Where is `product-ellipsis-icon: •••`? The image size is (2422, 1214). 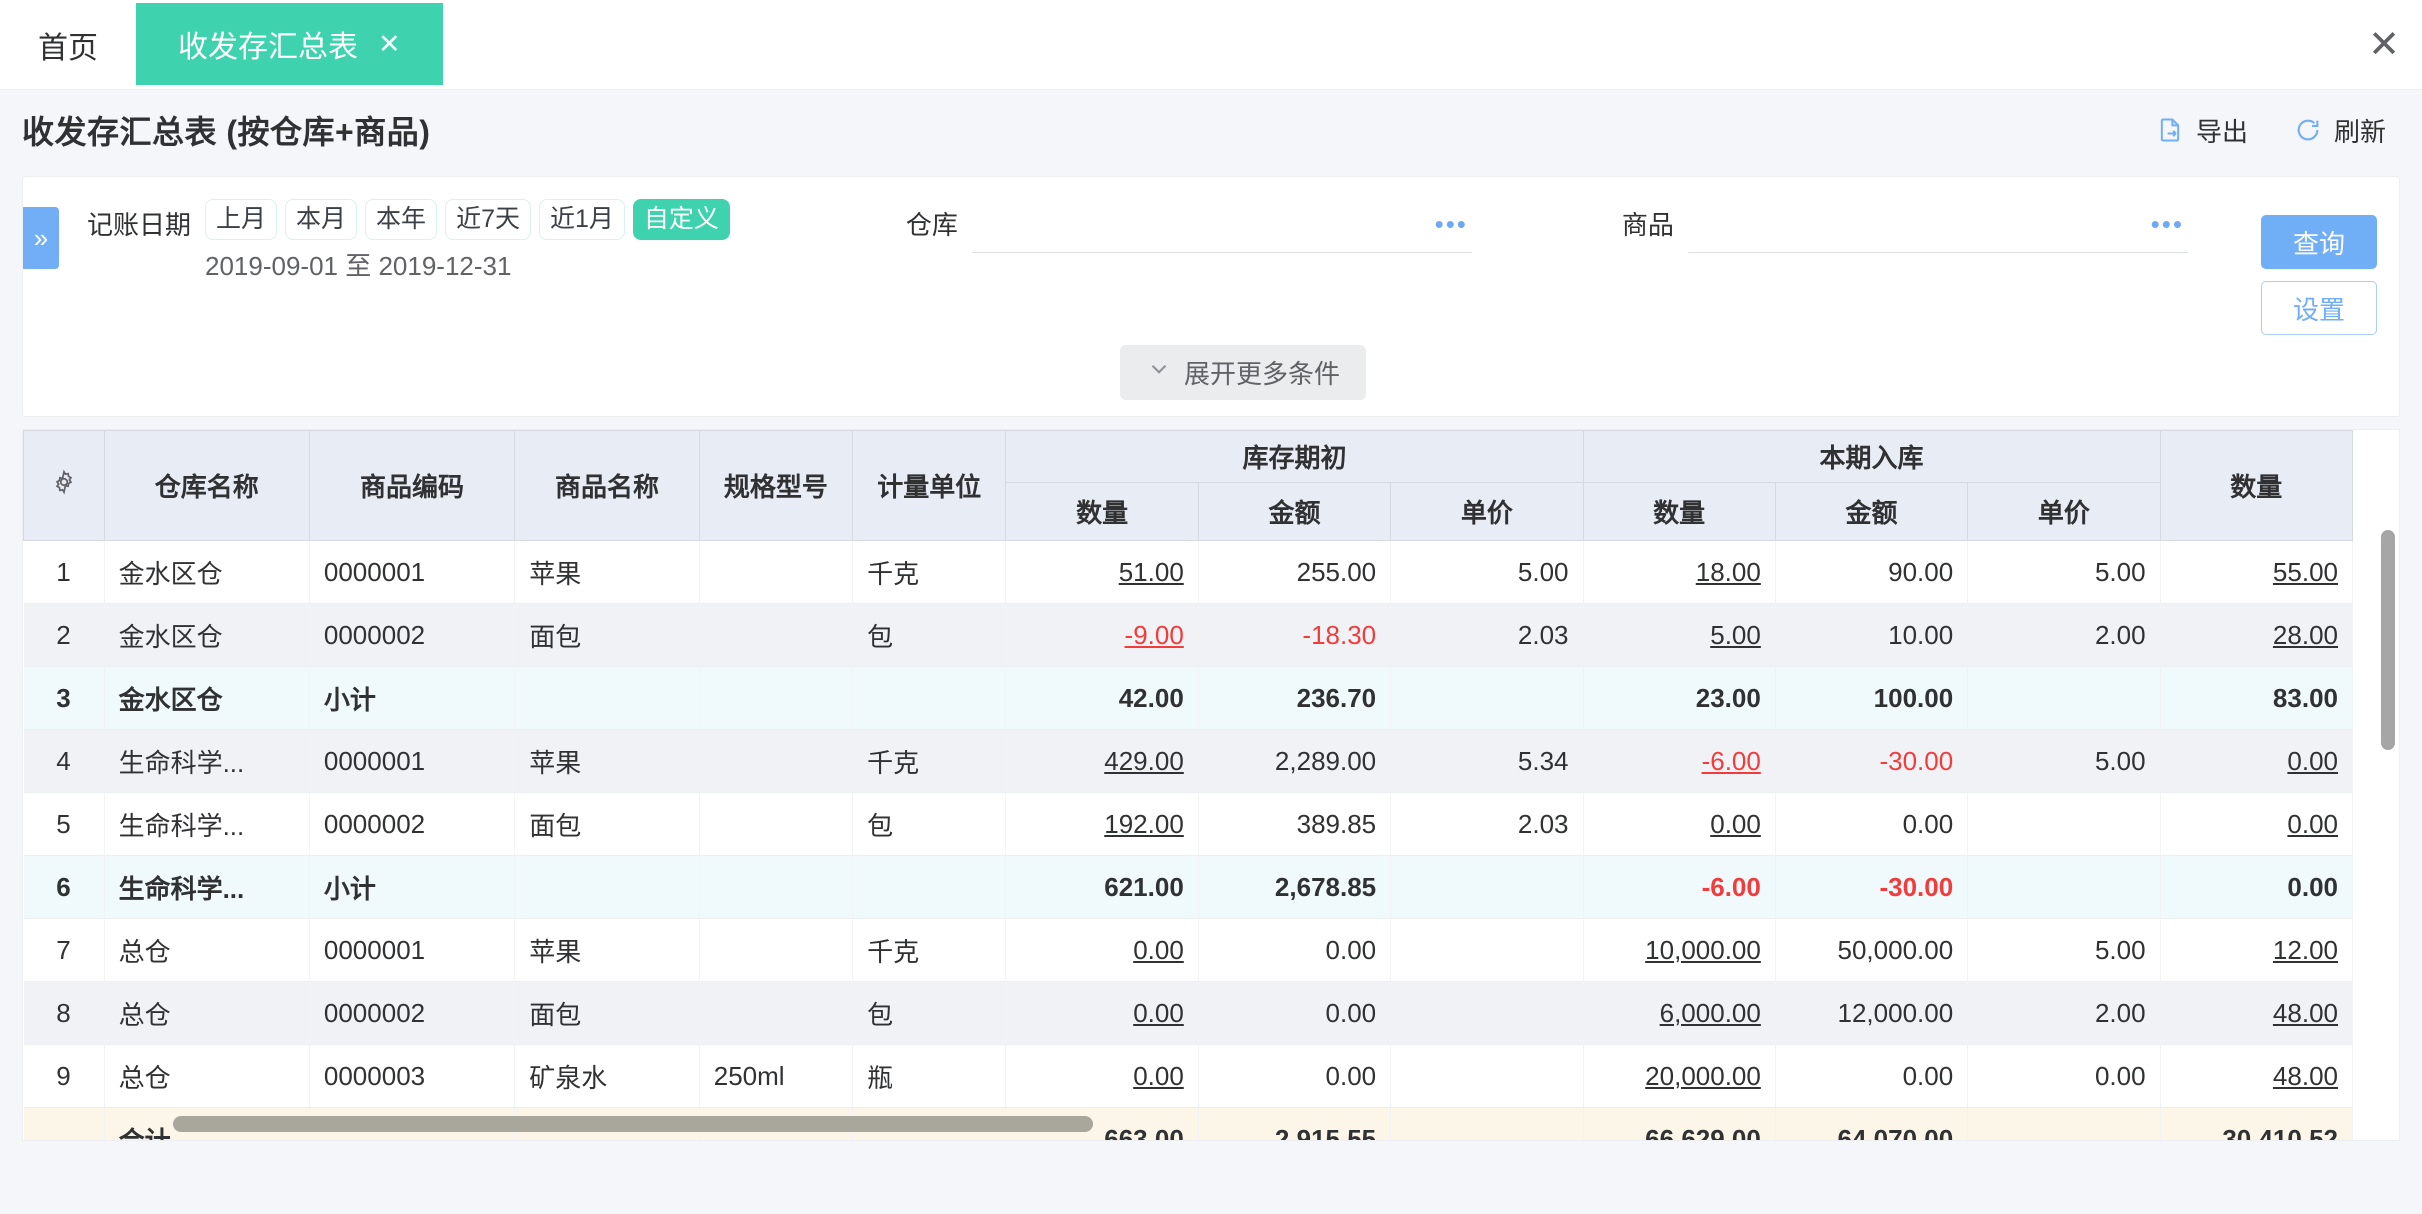 product-ellipsis-icon: ••• is located at coordinates (2167, 224).